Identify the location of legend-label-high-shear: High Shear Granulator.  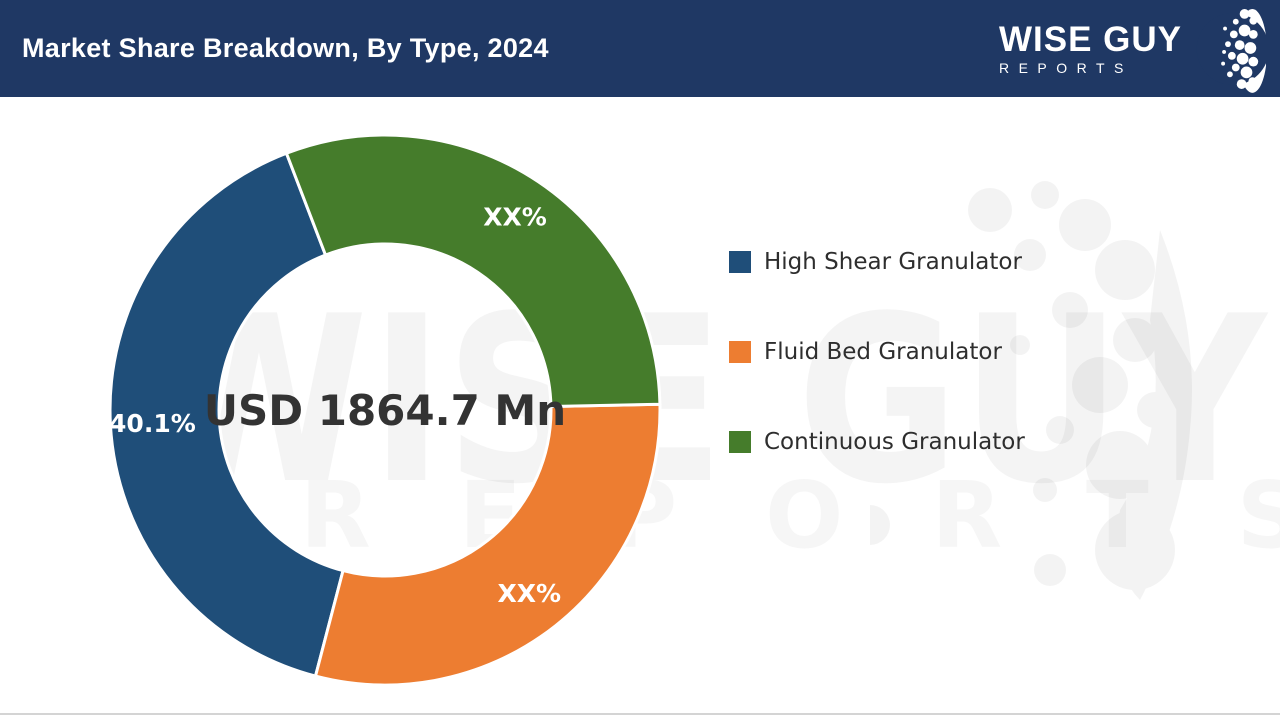
(893, 262).